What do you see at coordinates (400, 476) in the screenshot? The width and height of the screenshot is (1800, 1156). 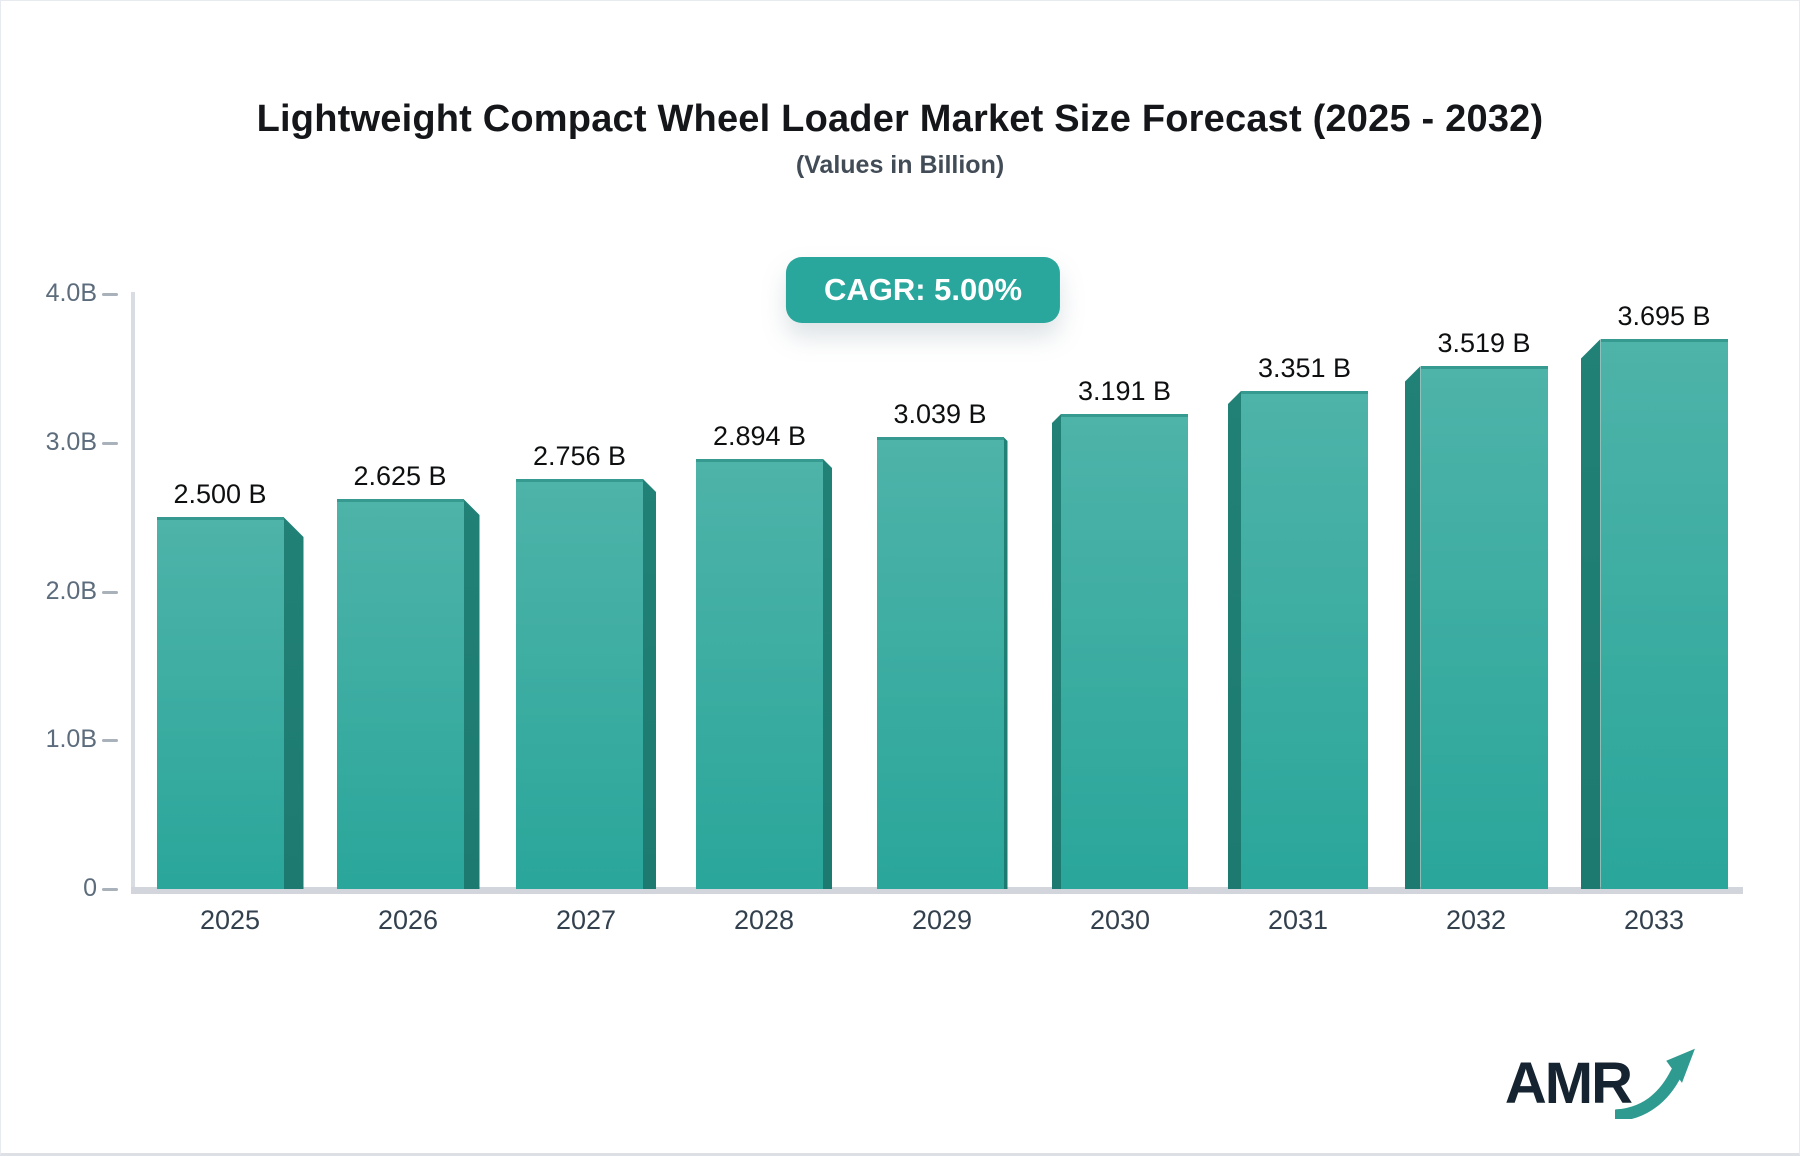 I see `bar-value-label: 2.625 B` at bounding box center [400, 476].